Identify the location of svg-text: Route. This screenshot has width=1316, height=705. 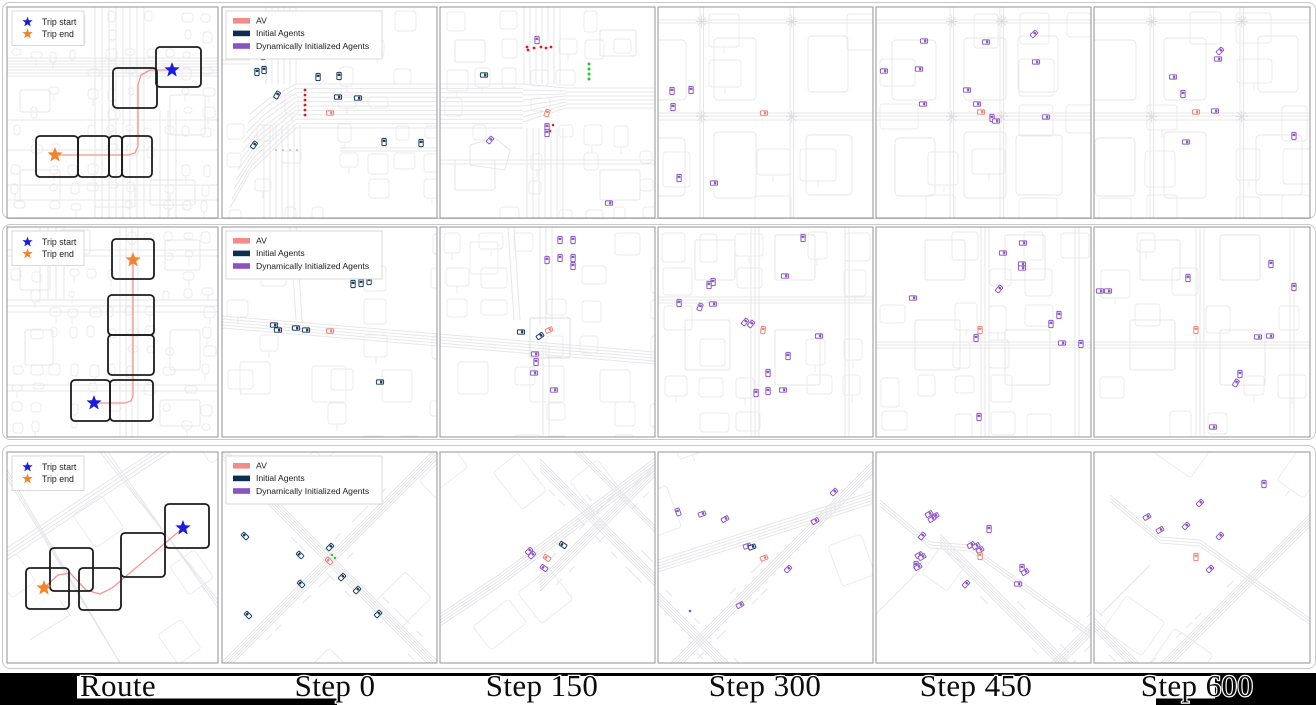
(118, 685).